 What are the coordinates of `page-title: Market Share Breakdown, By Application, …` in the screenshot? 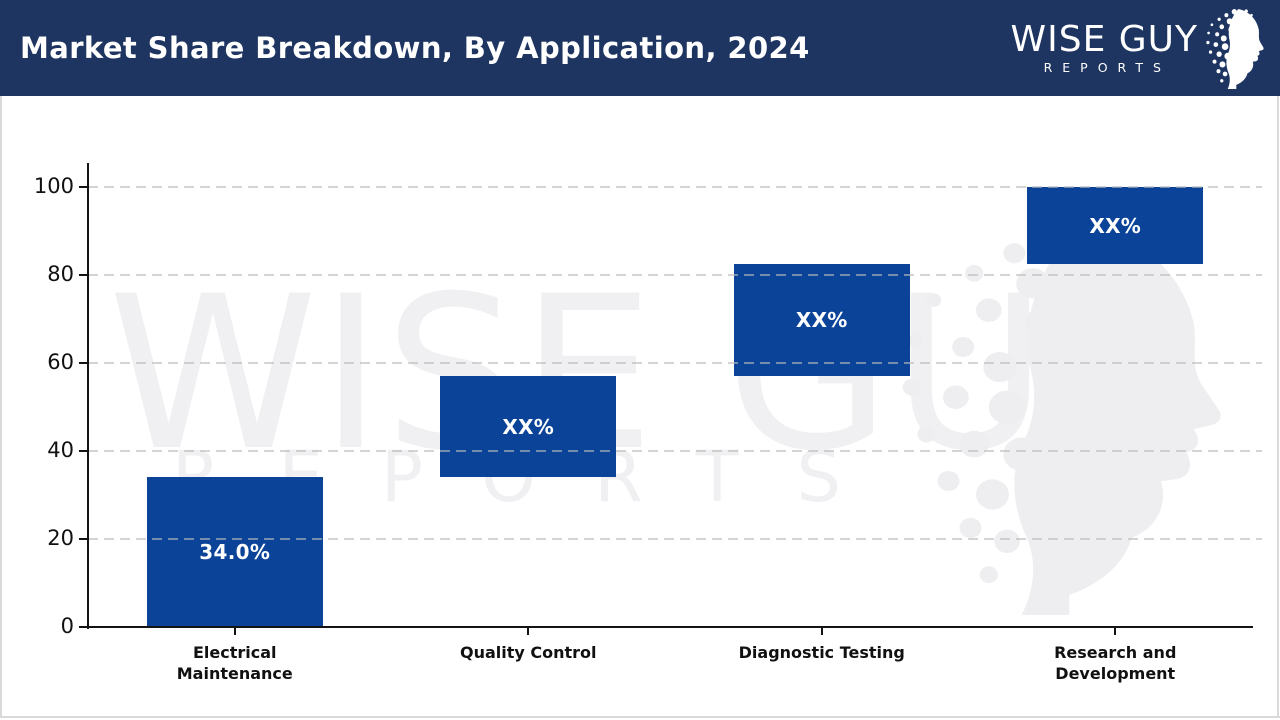 It's located at (415, 48).